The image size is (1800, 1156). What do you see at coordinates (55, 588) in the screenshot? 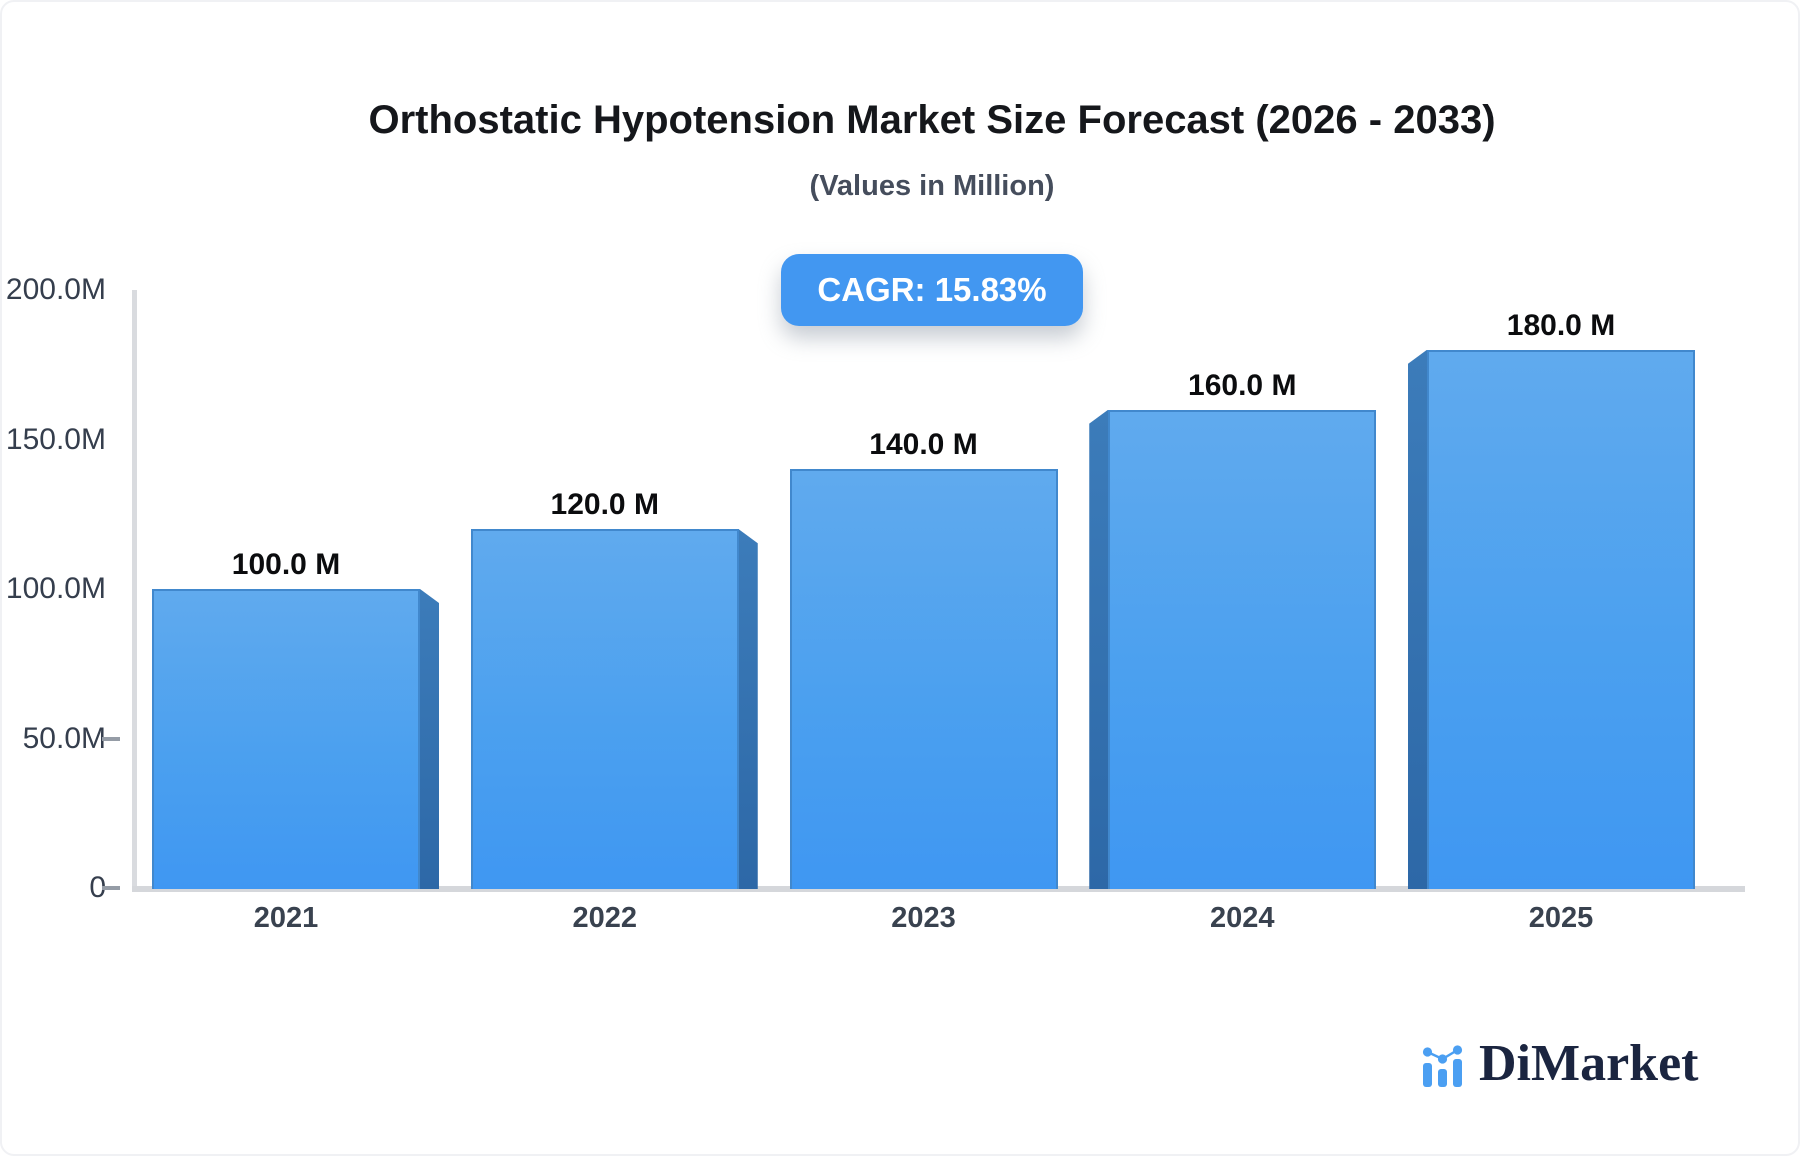
I see `y-axis-tick-label: 100.0M` at bounding box center [55, 588].